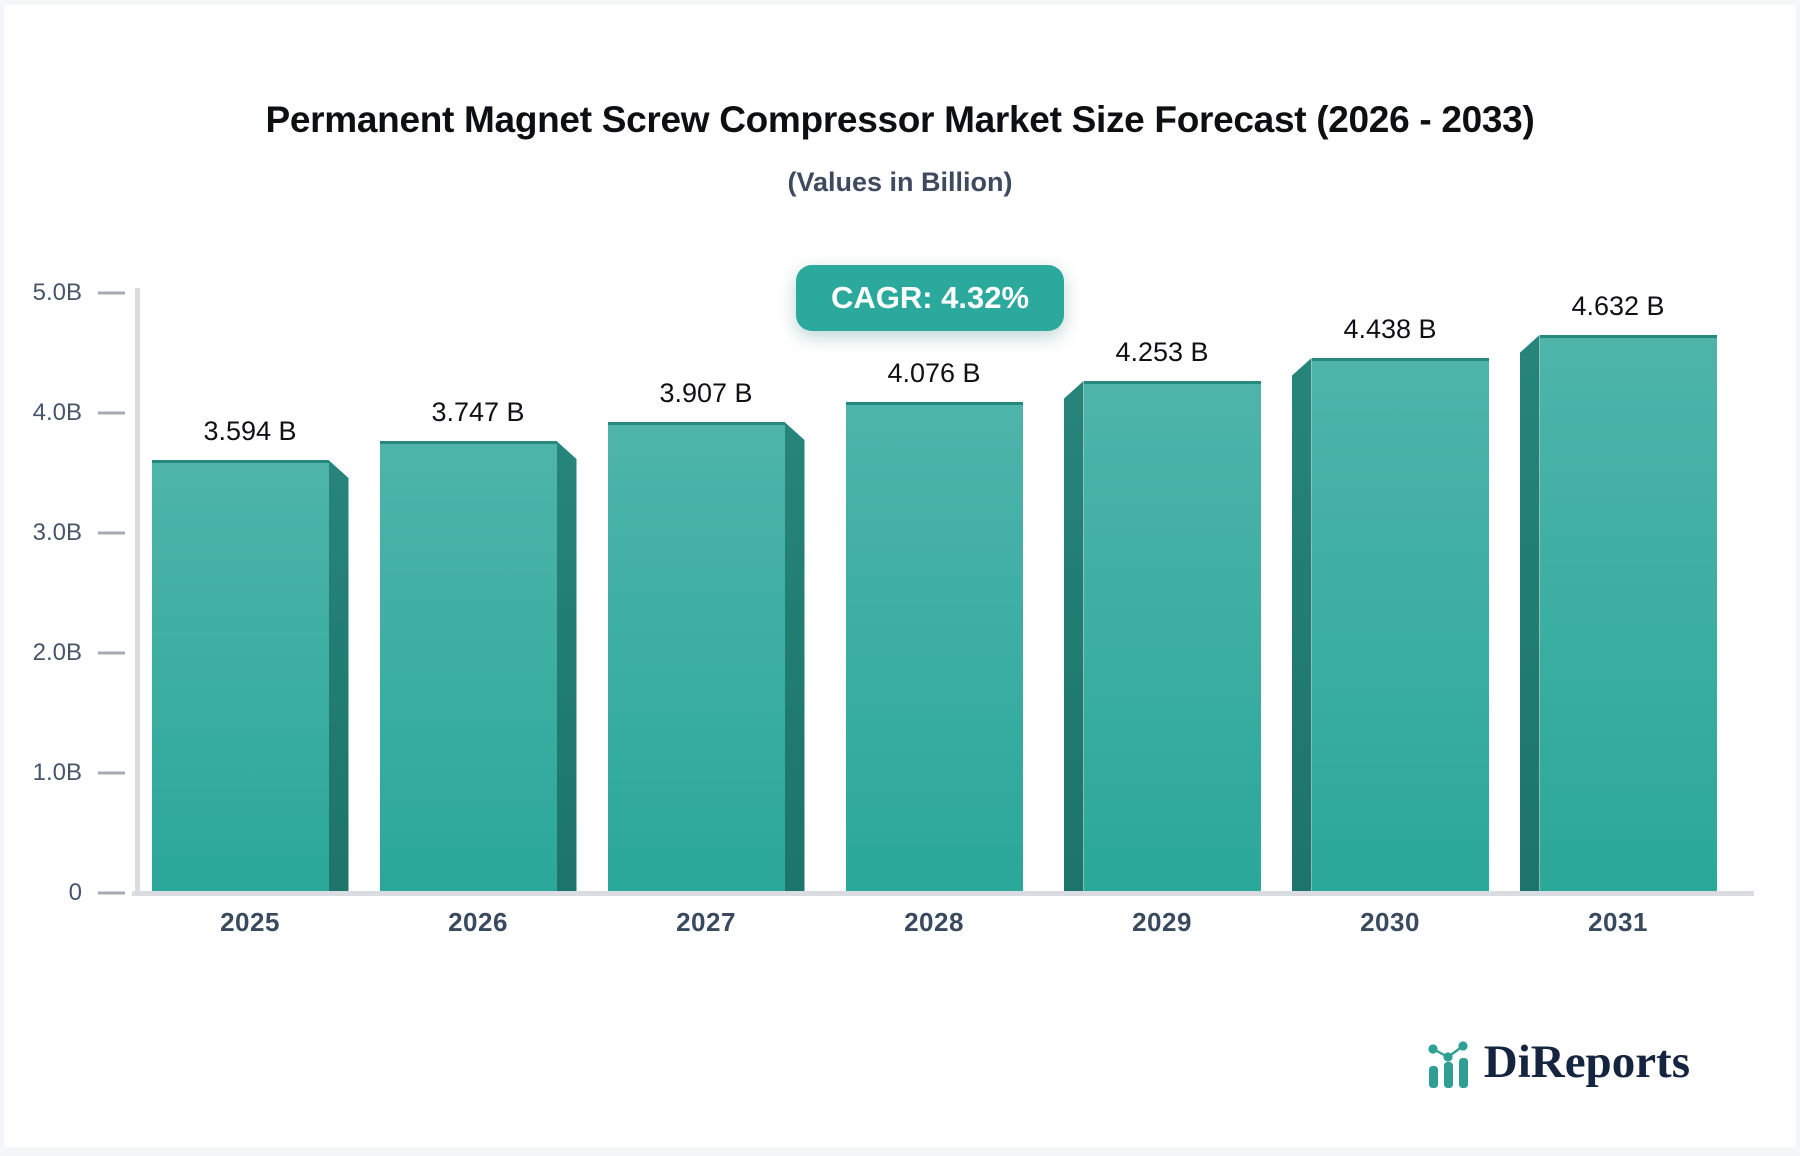  Describe the element at coordinates (1390, 329) in the screenshot. I see `bar-value-label: 4.438 B` at that location.